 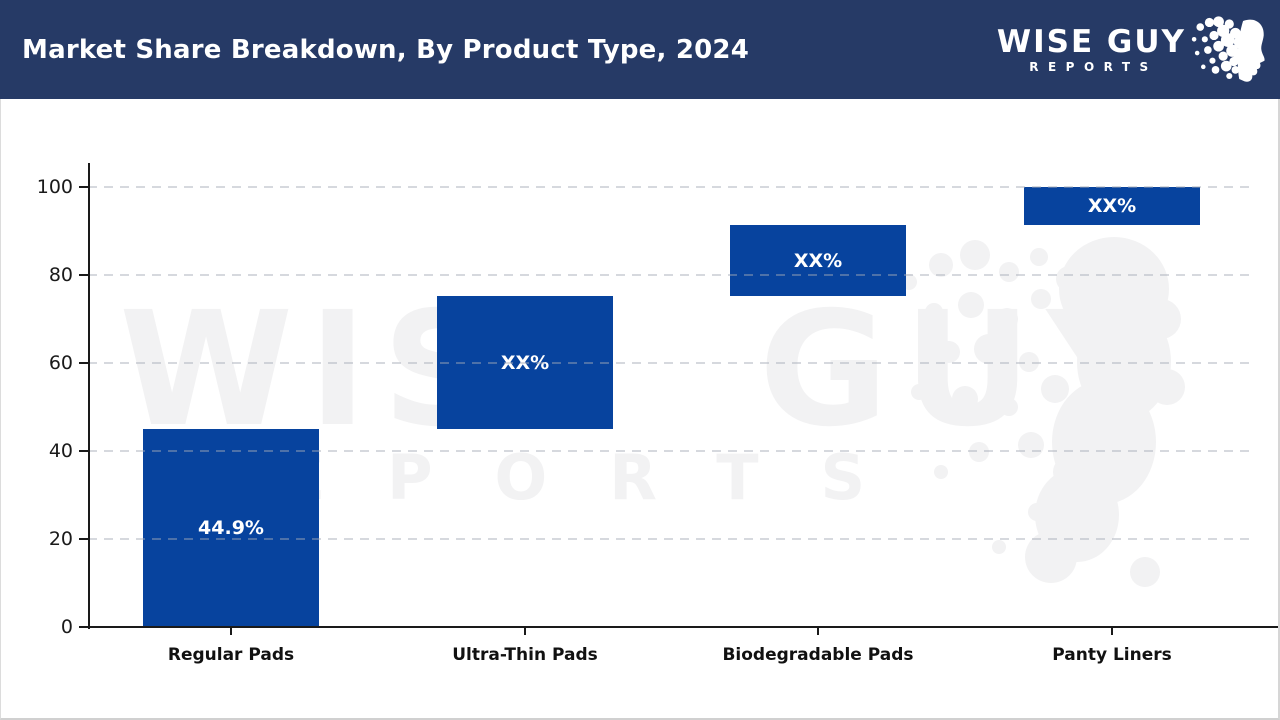 I want to click on gridline-y40, so click(x=671, y=451).